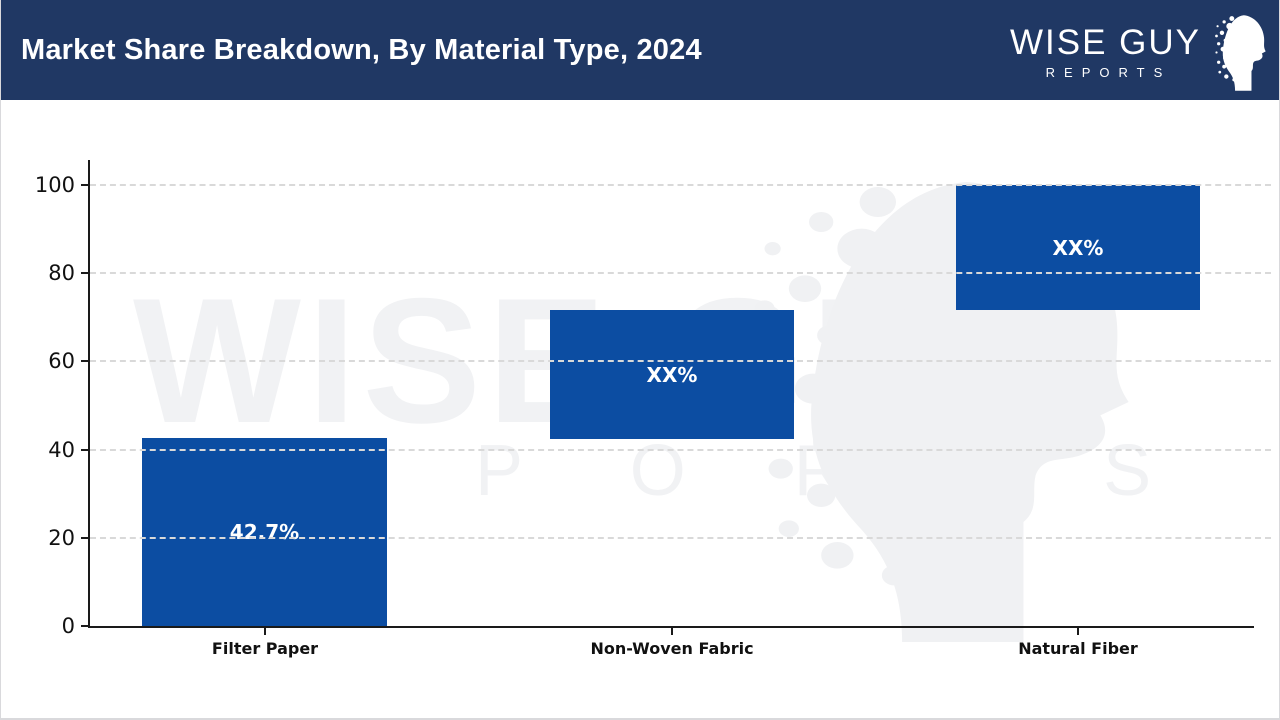 Image resolution: width=1280 pixels, height=720 pixels. I want to click on logo-reports-text: REPORTS, so click(1108, 72).